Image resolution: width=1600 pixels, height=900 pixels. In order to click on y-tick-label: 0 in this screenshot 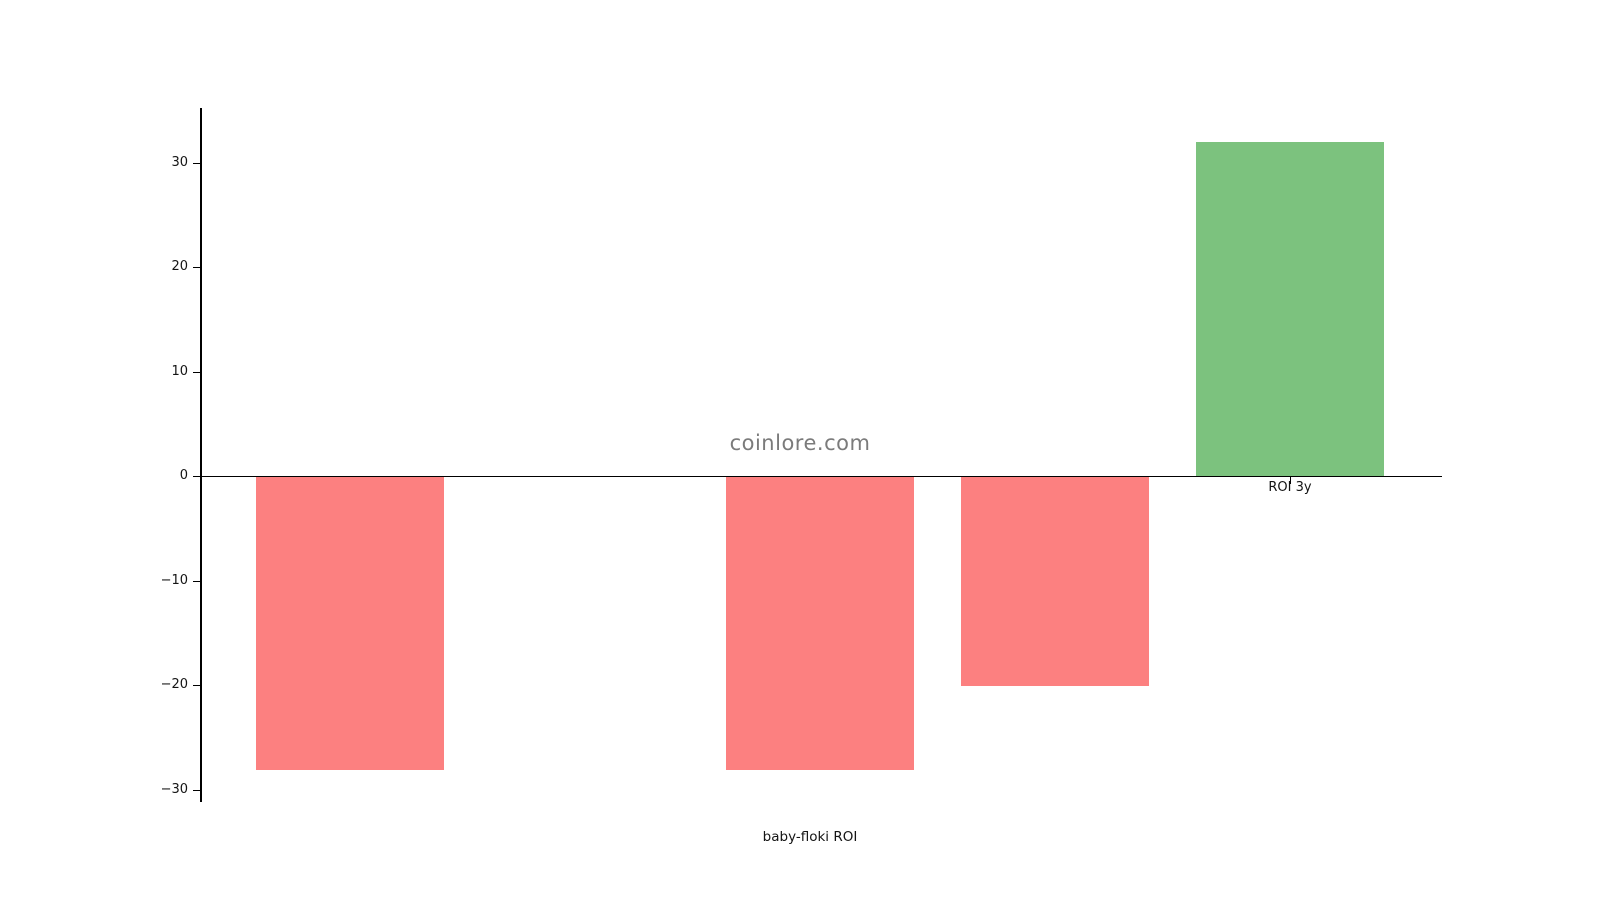, I will do `click(183, 476)`.